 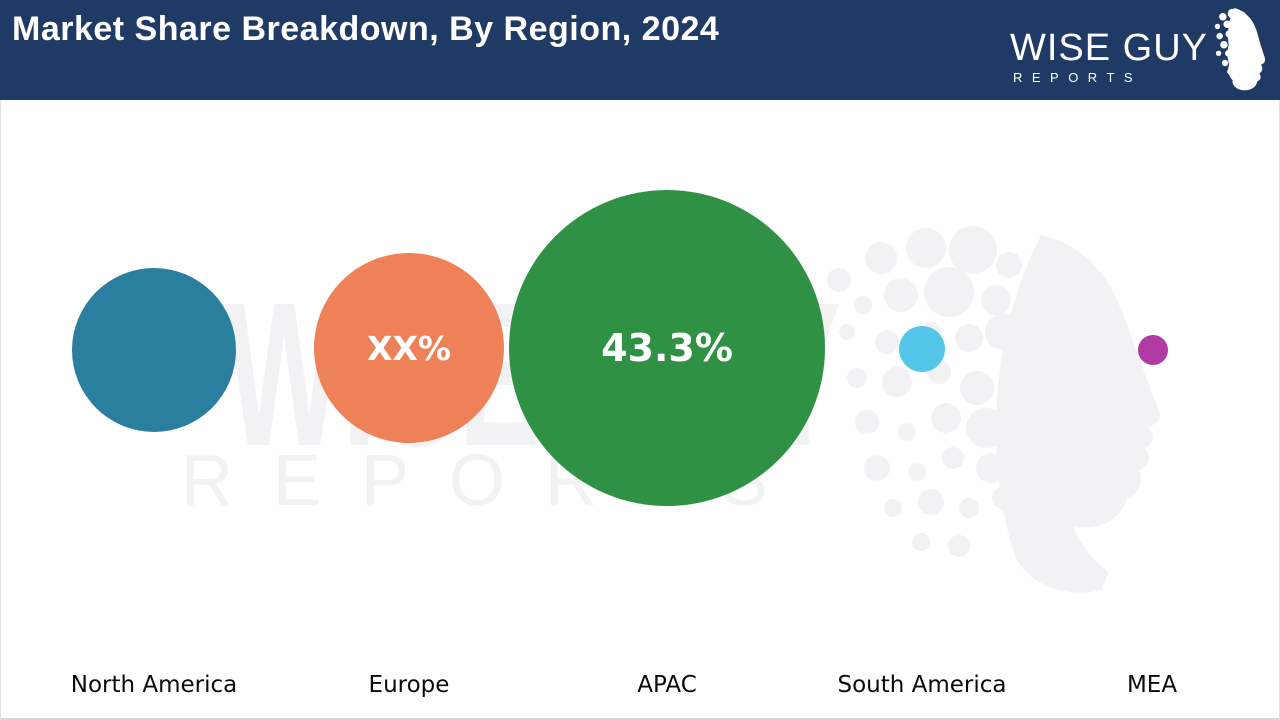 I want to click on logo-wordmark: WISE GUY, so click(x=1108, y=47).